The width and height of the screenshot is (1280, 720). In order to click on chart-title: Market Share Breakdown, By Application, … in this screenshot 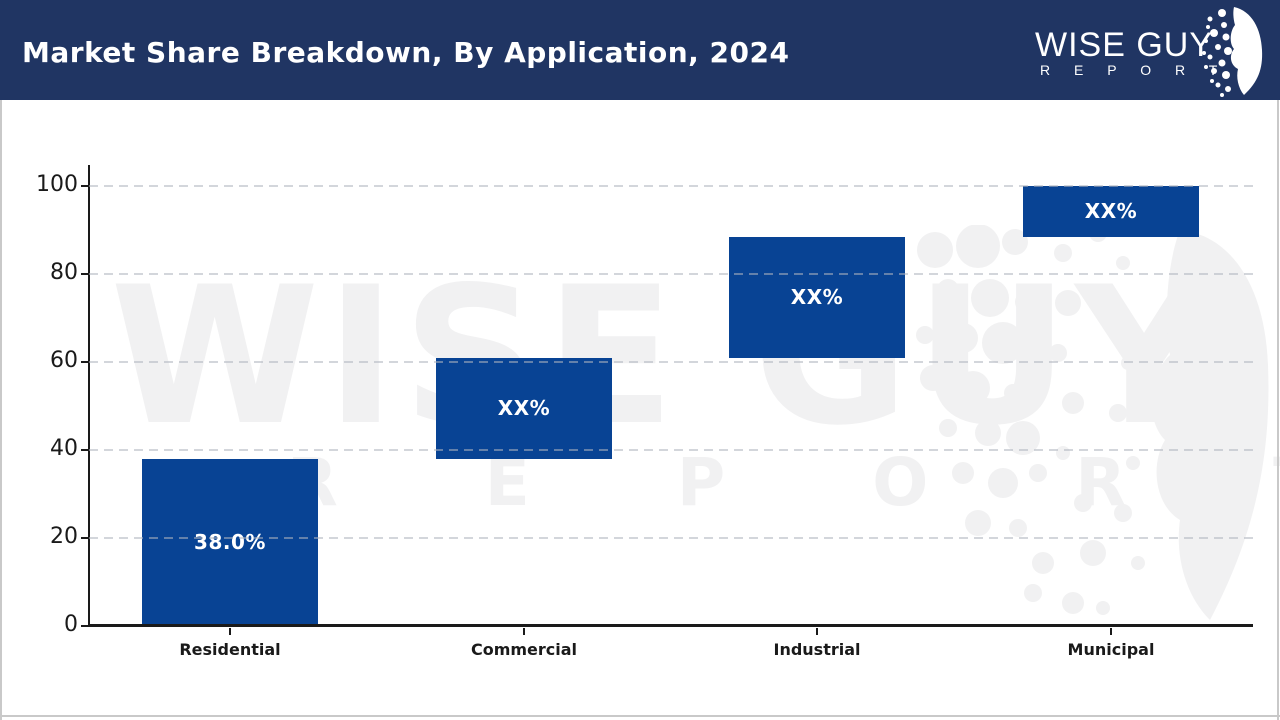, I will do `click(406, 52)`.